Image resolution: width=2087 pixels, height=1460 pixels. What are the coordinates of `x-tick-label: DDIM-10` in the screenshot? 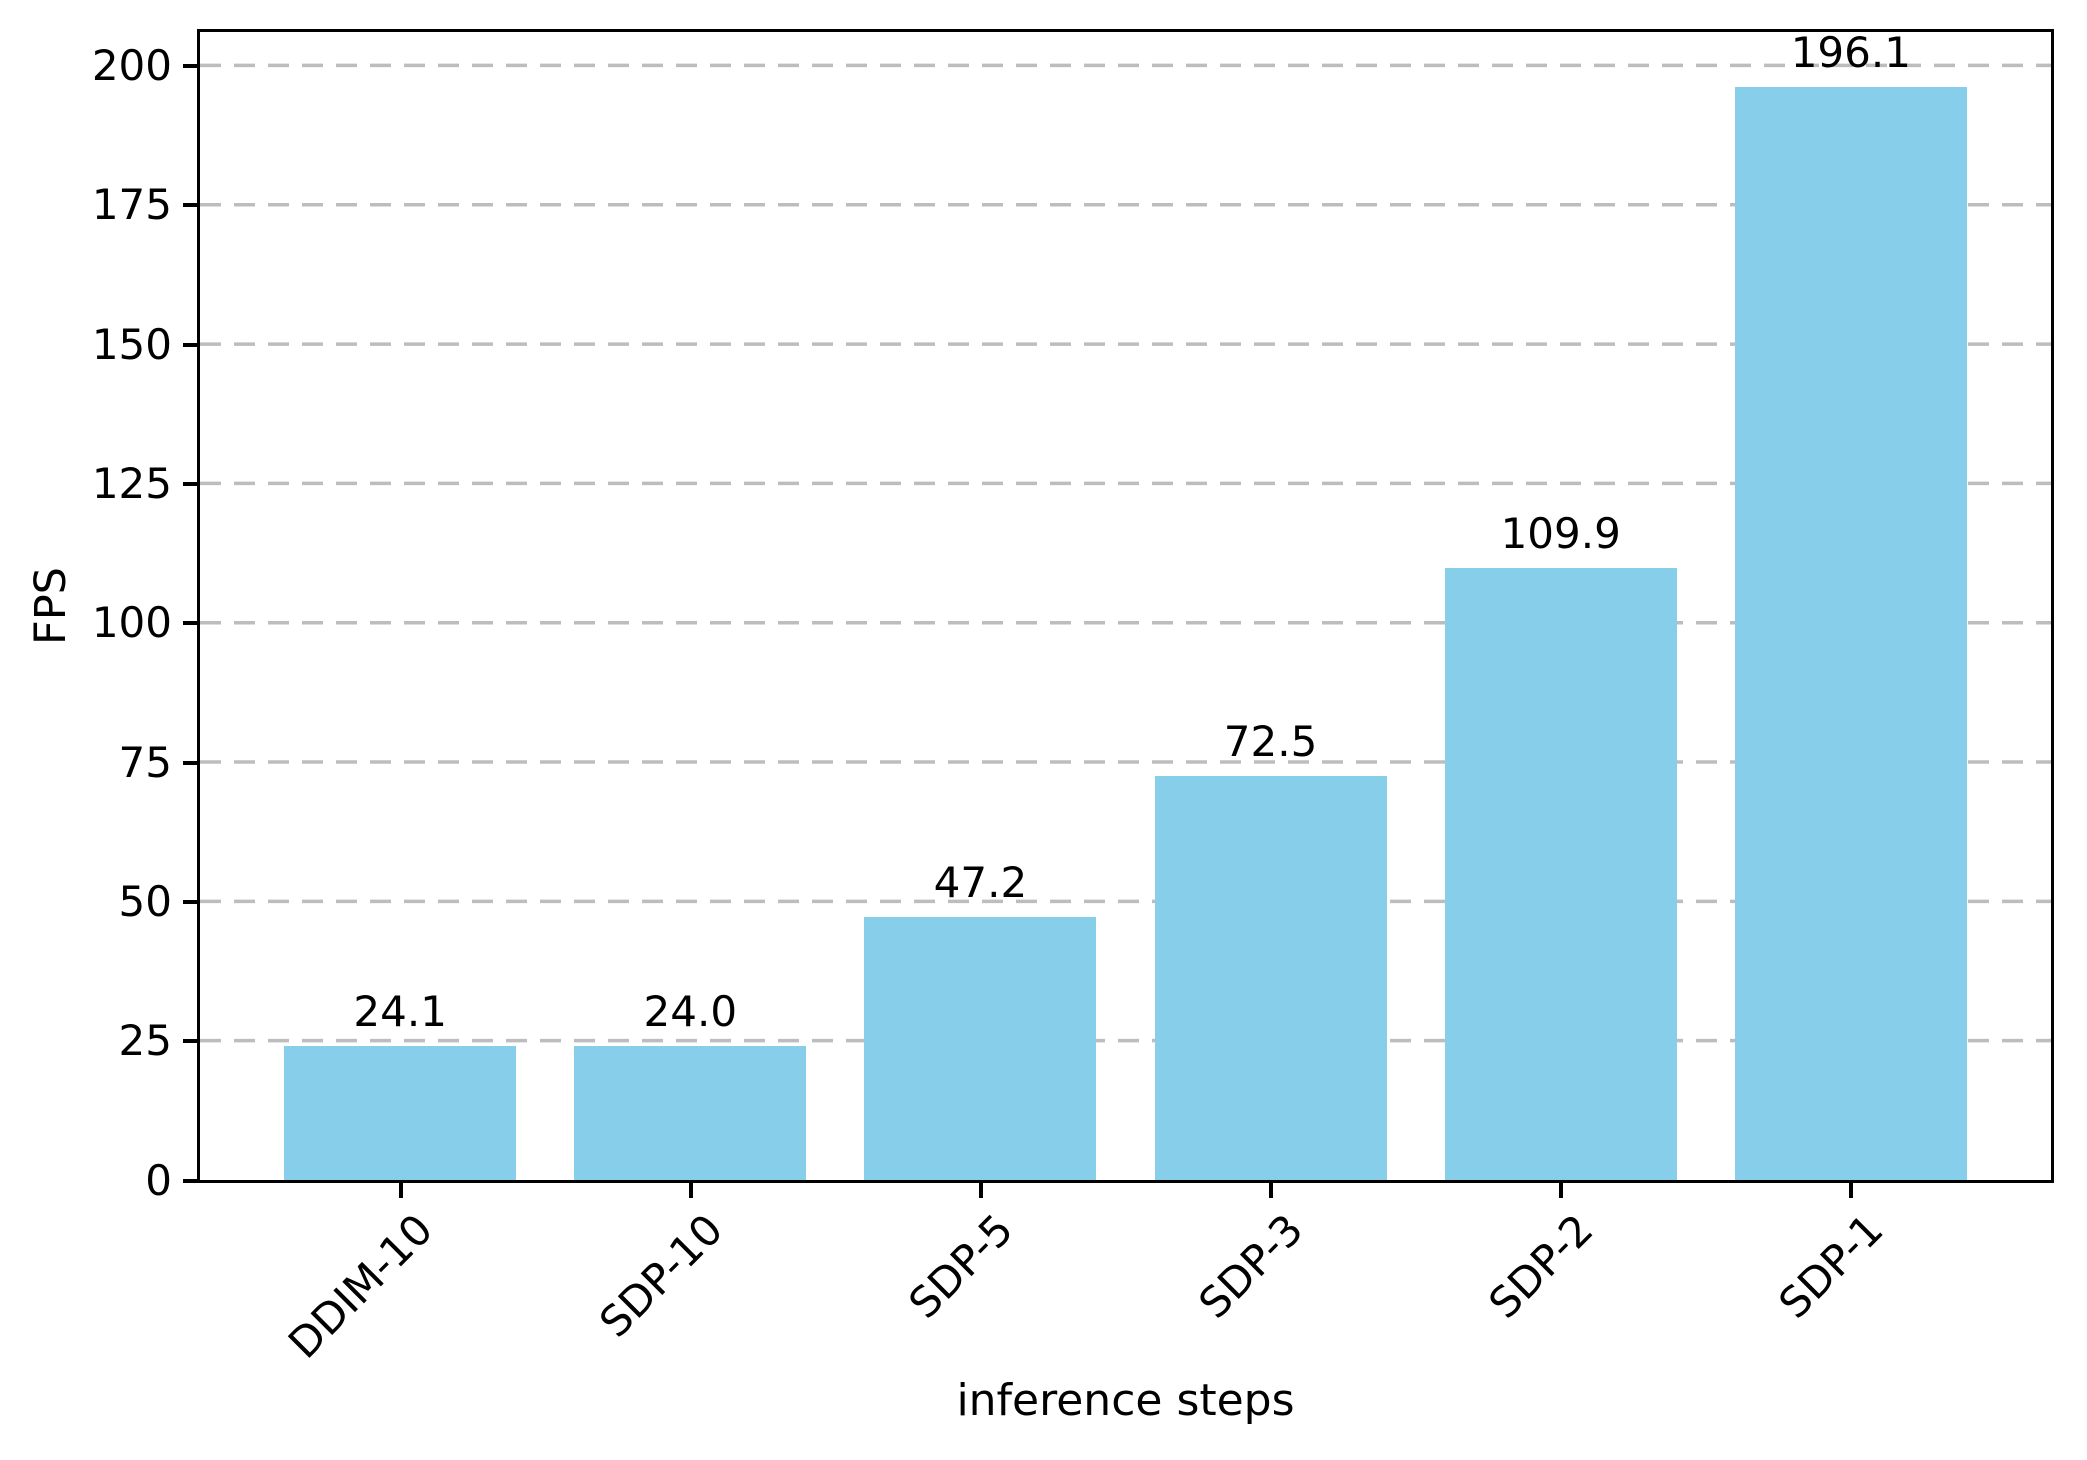 It's located at (360, 1286).